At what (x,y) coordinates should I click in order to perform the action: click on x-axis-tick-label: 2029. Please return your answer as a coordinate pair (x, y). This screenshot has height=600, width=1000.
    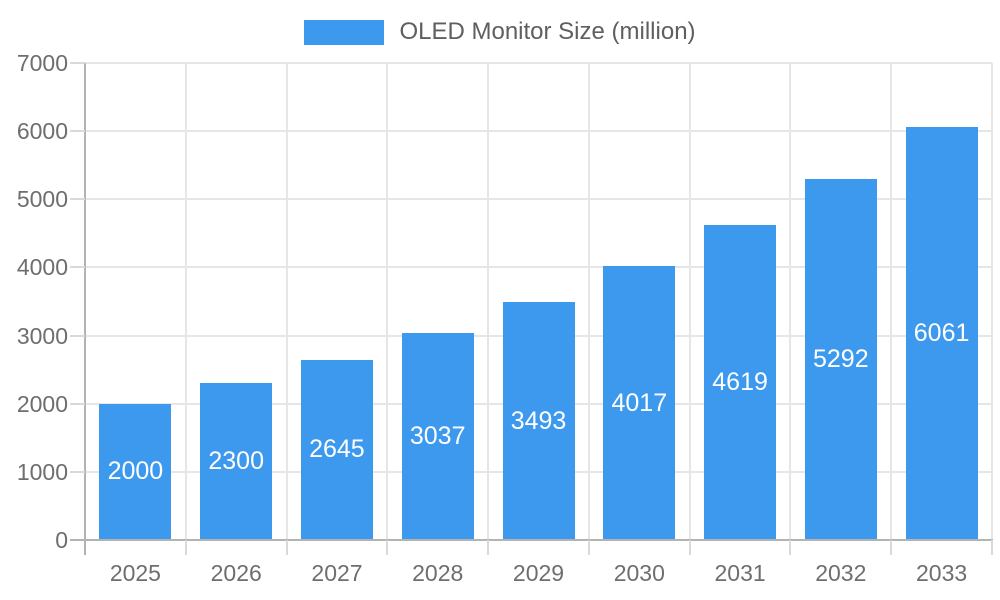
    Looking at the image, I should click on (538, 573).